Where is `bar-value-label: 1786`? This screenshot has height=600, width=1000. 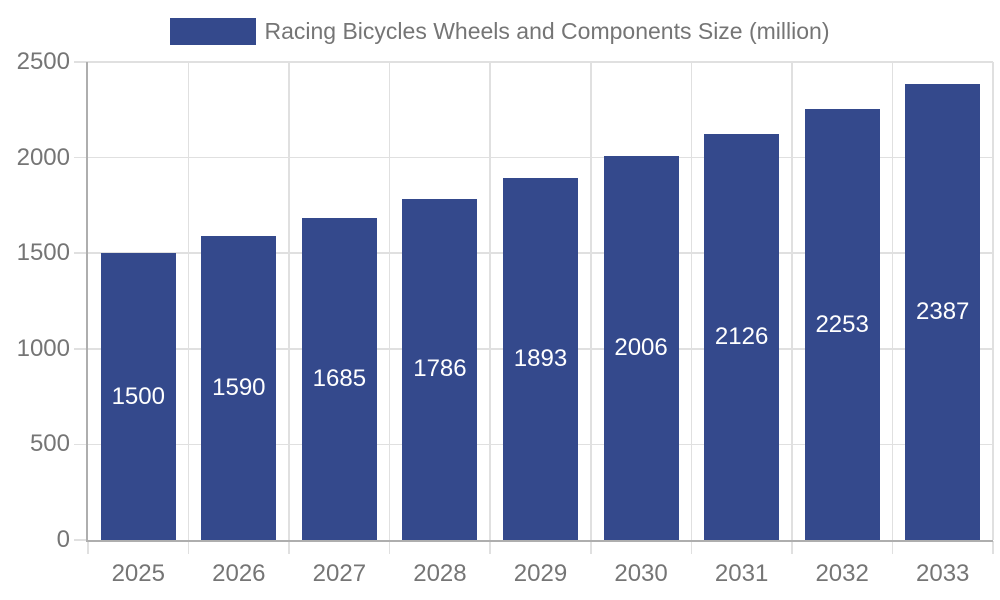
bar-value-label: 1786 is located at coordinates (440, 369).